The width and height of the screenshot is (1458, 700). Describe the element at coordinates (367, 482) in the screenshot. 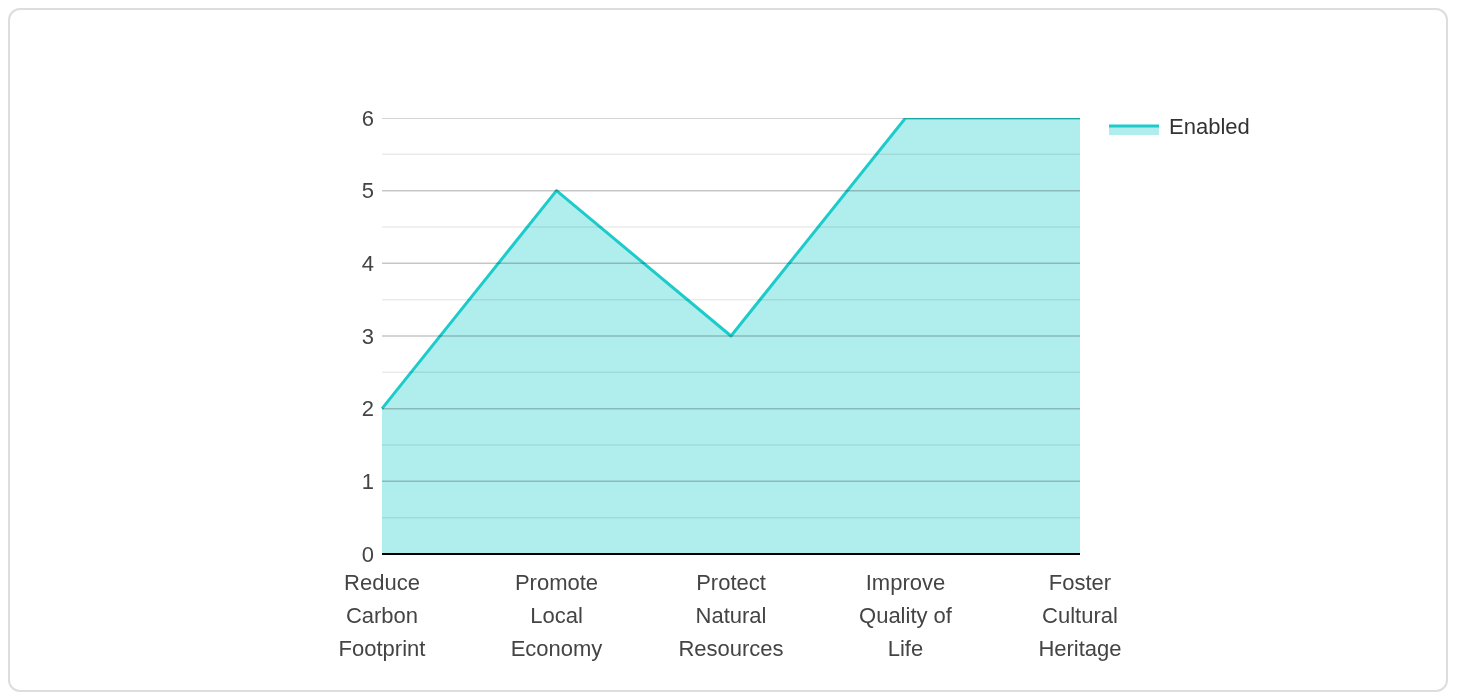

I see `y-tick-label: 1` at that location.